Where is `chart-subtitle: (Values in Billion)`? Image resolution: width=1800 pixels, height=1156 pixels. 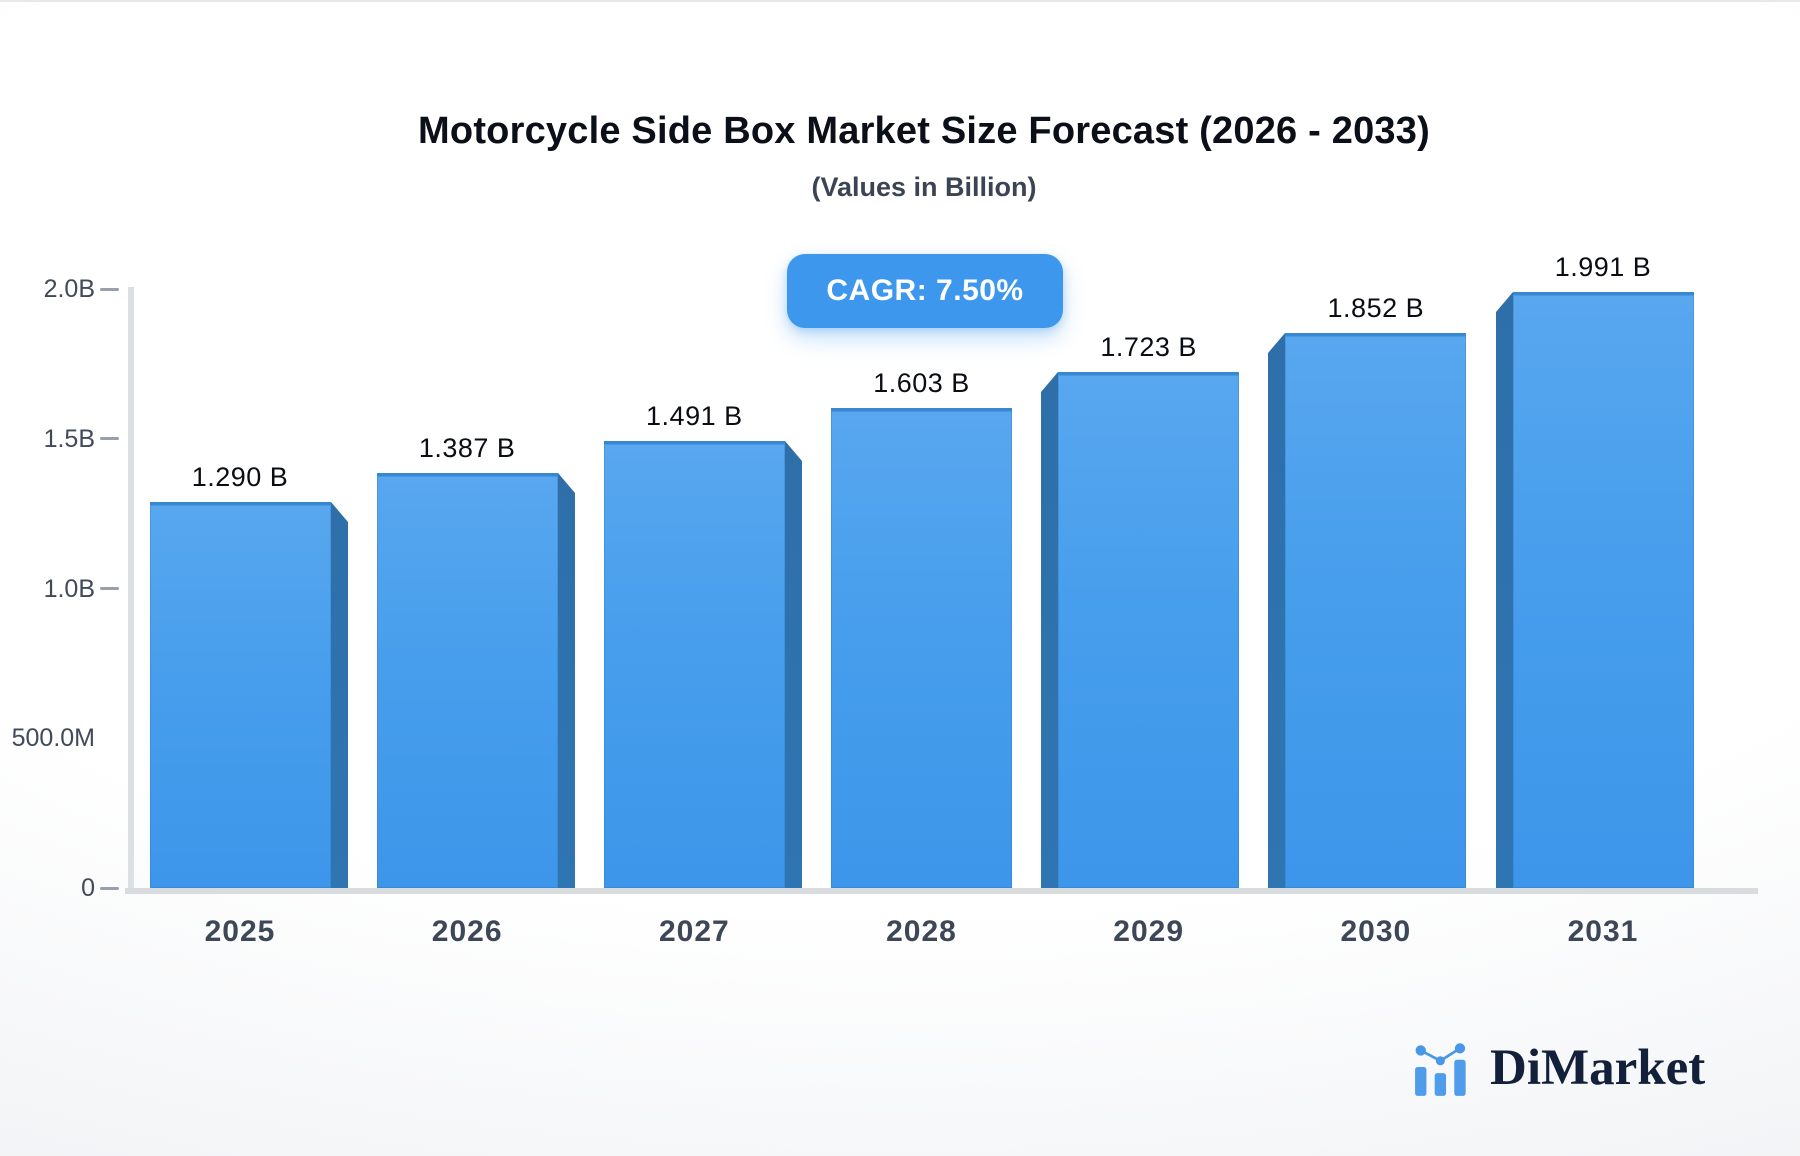 chart-subtitle: (Values in Billion) is located at coordinates (924, 187).